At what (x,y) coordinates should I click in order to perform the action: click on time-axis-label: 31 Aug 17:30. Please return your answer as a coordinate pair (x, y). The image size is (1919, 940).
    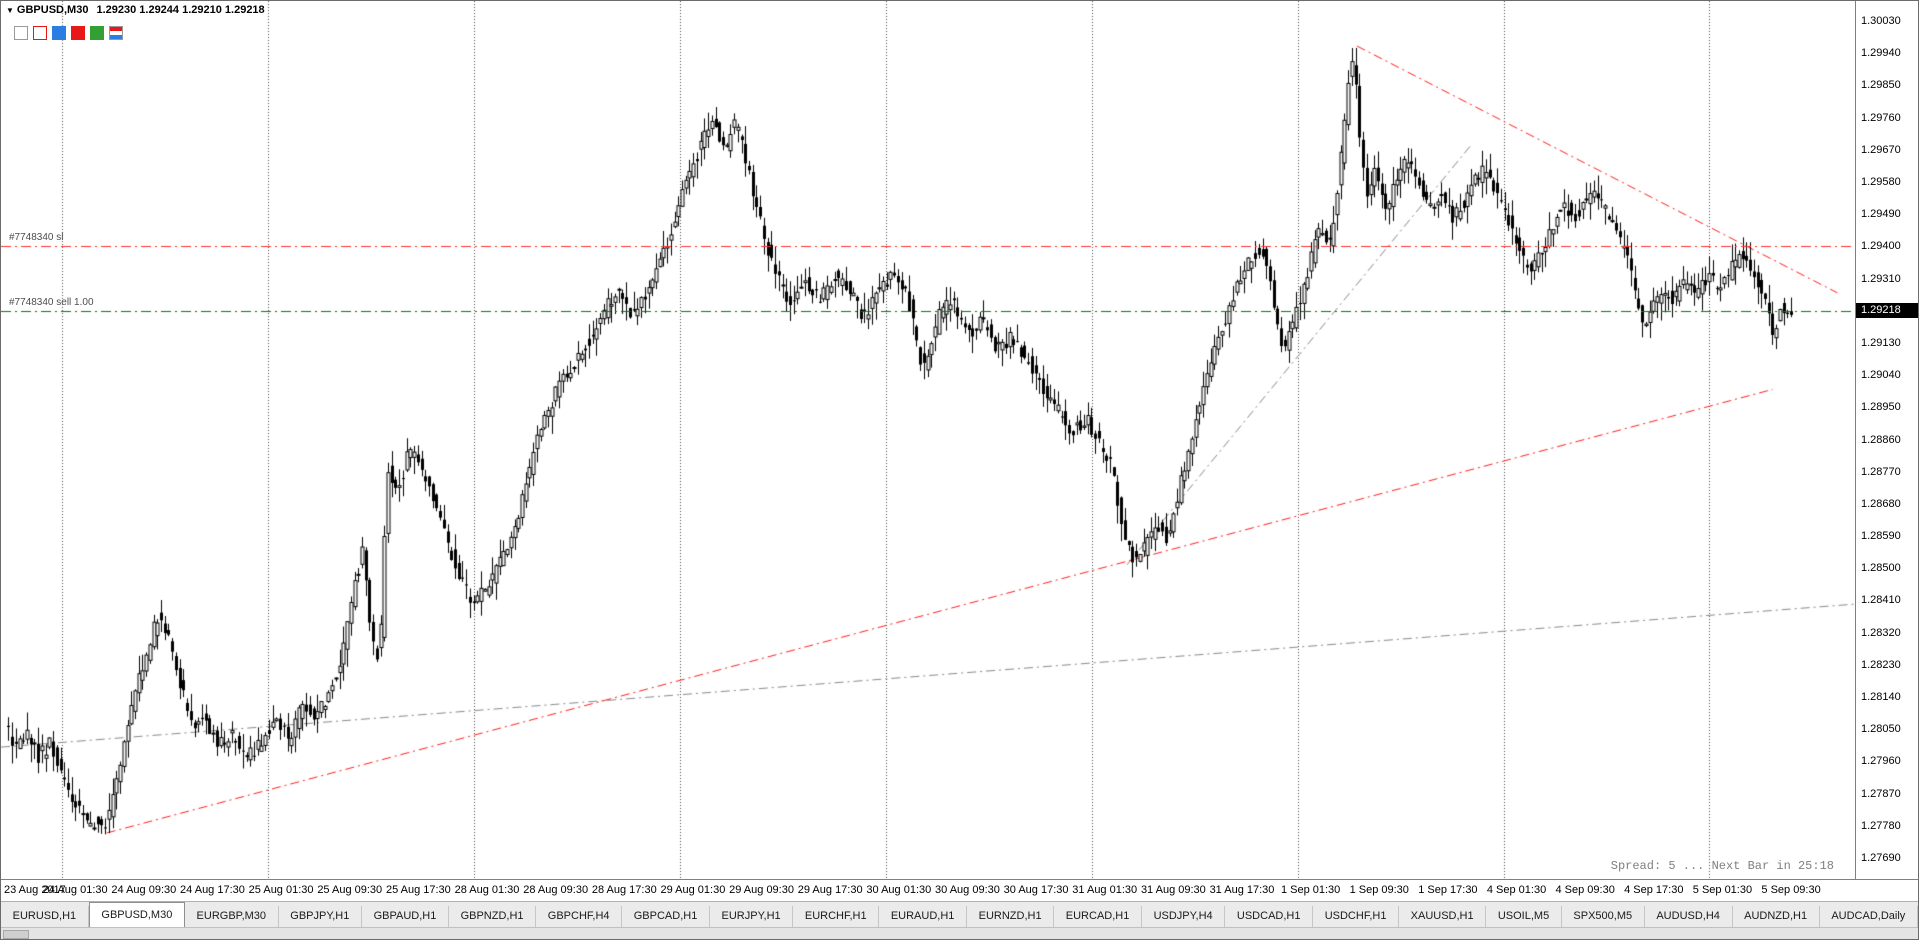
    Looking at the image, I should click on (1242, 890).